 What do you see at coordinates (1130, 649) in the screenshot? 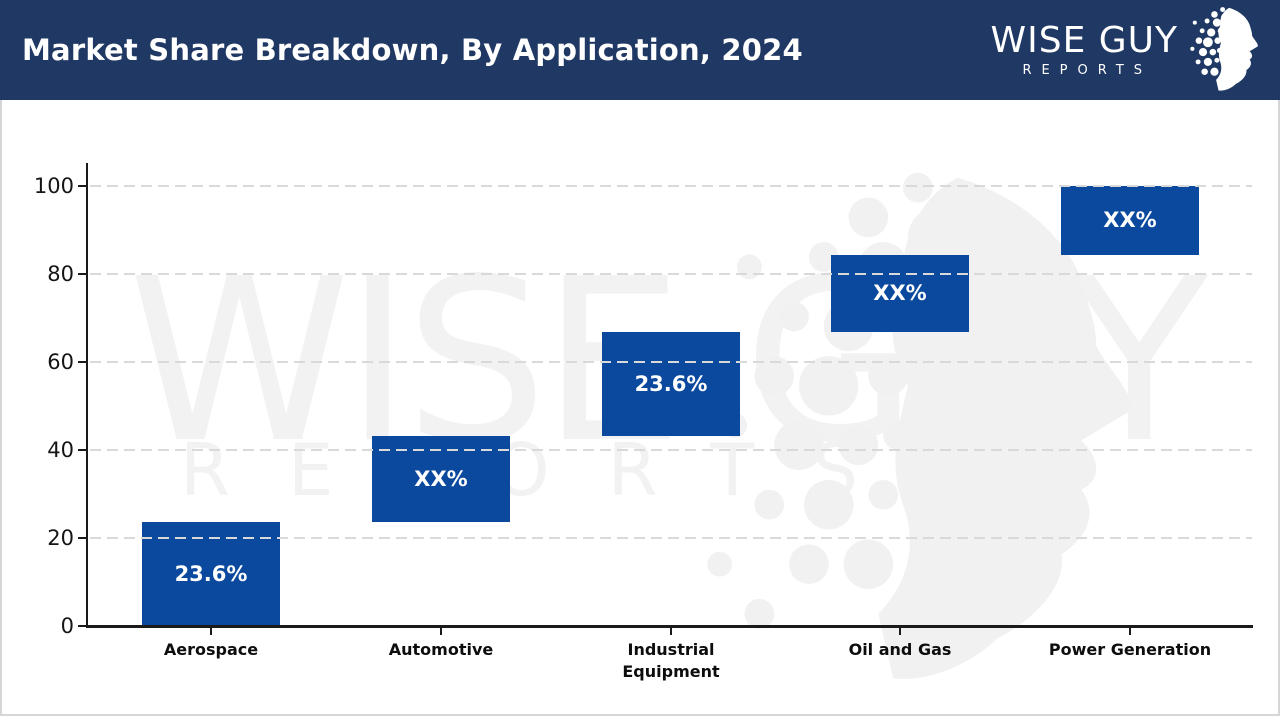
I see `x-axis-label: Power Generation` at bounding box center [1130, 649].